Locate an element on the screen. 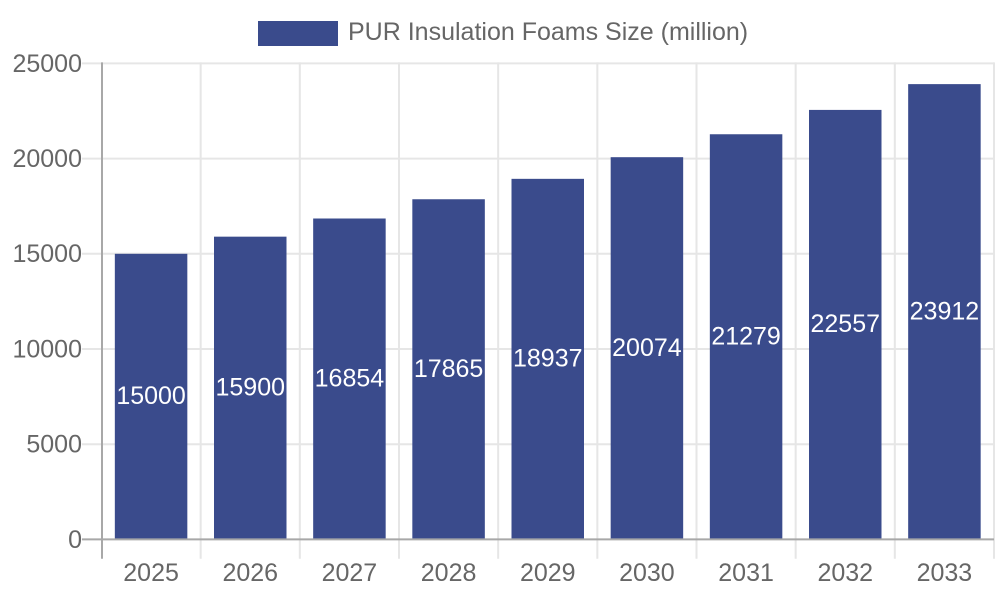 The height and width of the screenshot is (600, 1000). svg-text: 2027 is located at coordinates (350, 573).